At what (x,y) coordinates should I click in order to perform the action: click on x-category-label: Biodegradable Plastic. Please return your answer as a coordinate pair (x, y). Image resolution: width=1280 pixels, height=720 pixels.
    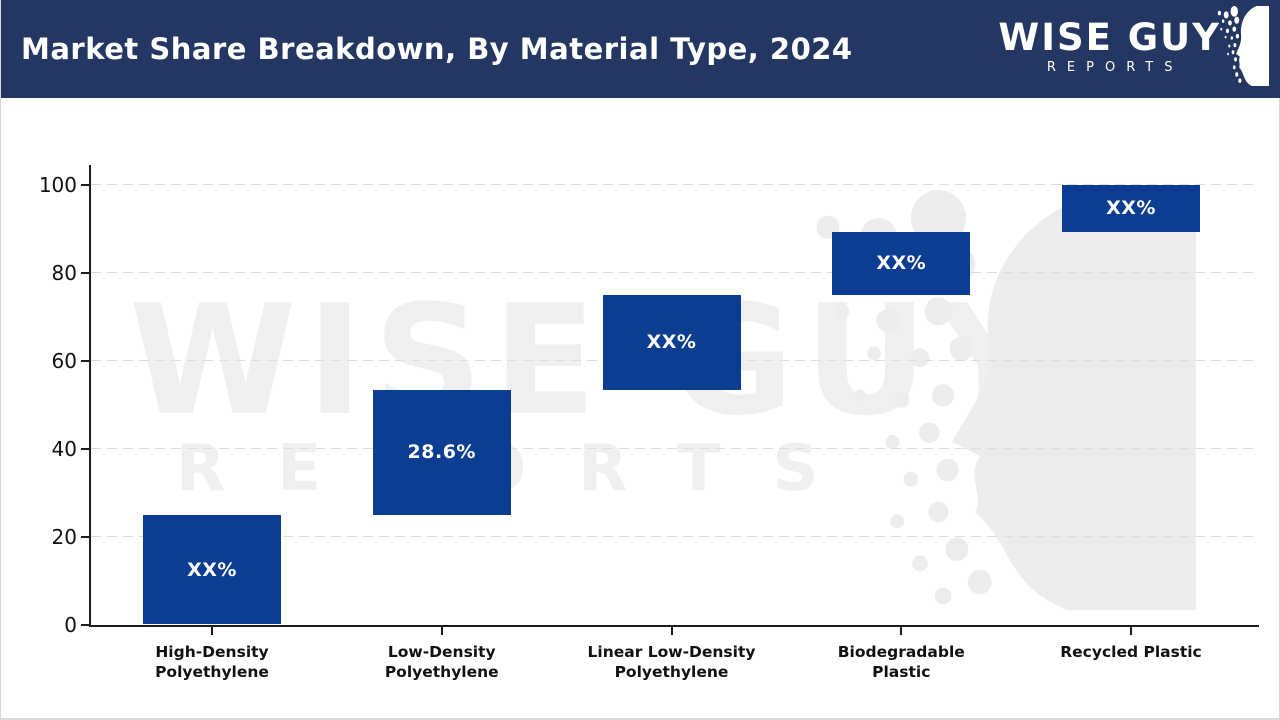
    Looking at the image, I should click on (901, 662).